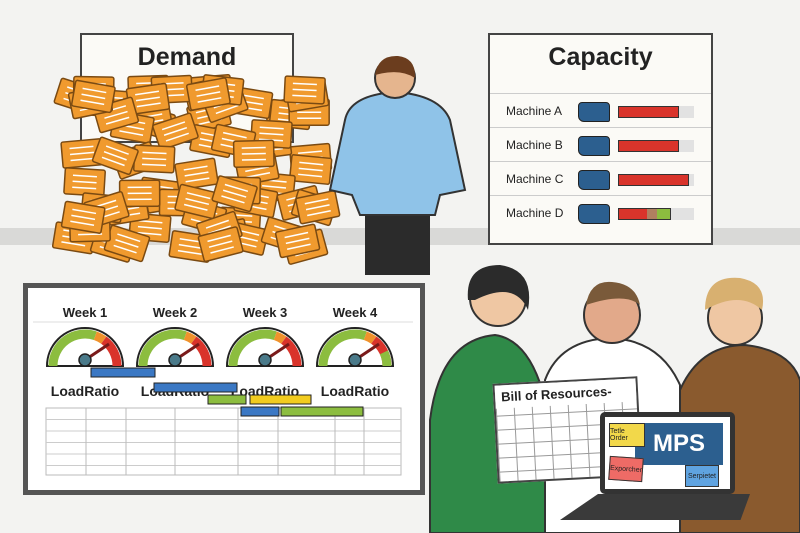 The image size is (800, 533). What do you see at coordinates (535, 213) in the screenshot?
I see `machine-label: Machine D` at bounding box center [535, 213].